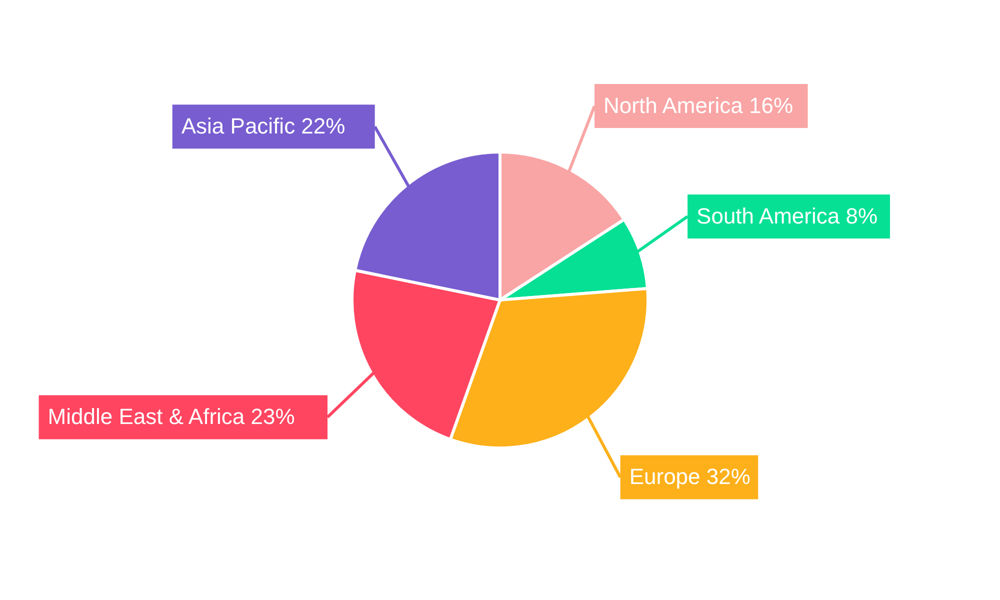  I want to click on slice-label: Asia Pacific 22%, so click(263, 126).